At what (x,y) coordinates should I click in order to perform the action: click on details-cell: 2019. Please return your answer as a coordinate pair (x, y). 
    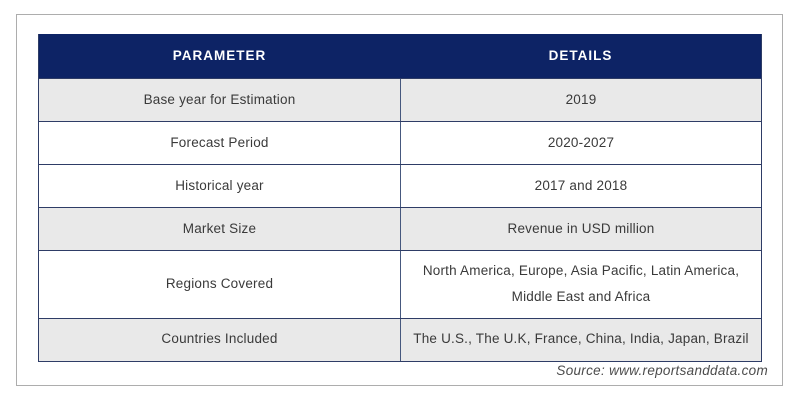
    Looking at the image, I should click on (580, 100).